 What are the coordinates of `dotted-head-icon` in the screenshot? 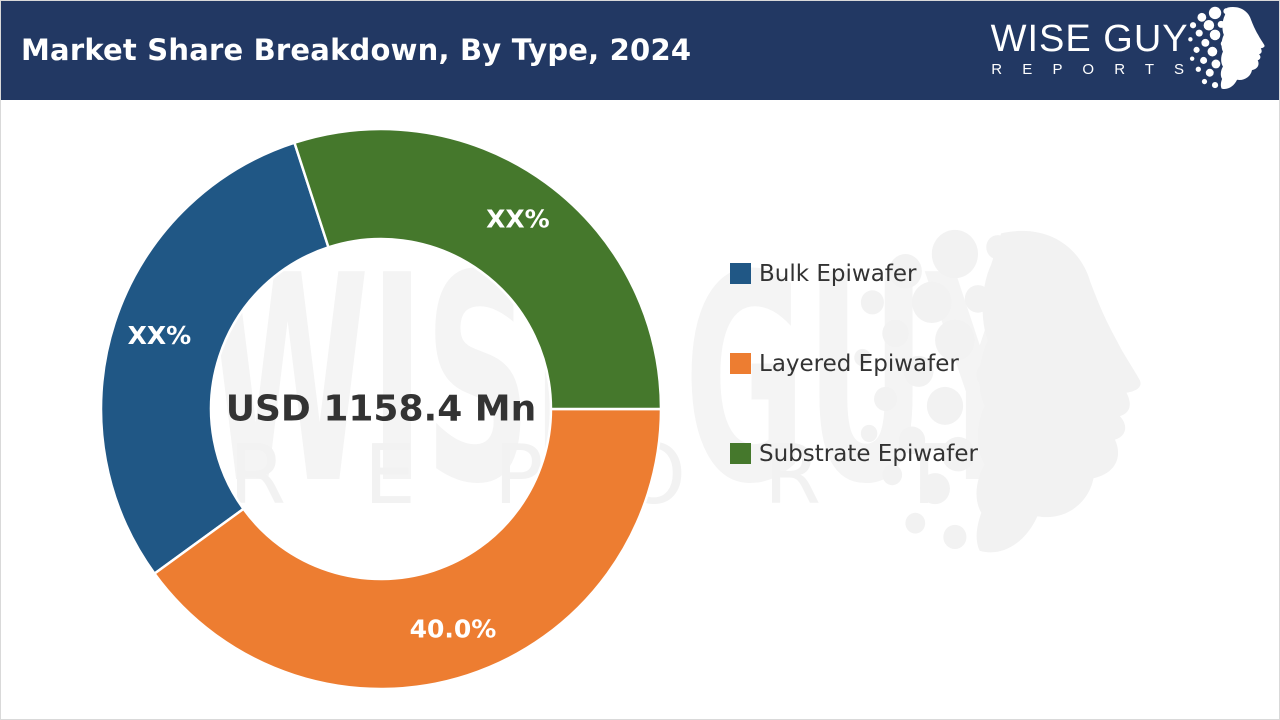 It's located at (1226, 48).